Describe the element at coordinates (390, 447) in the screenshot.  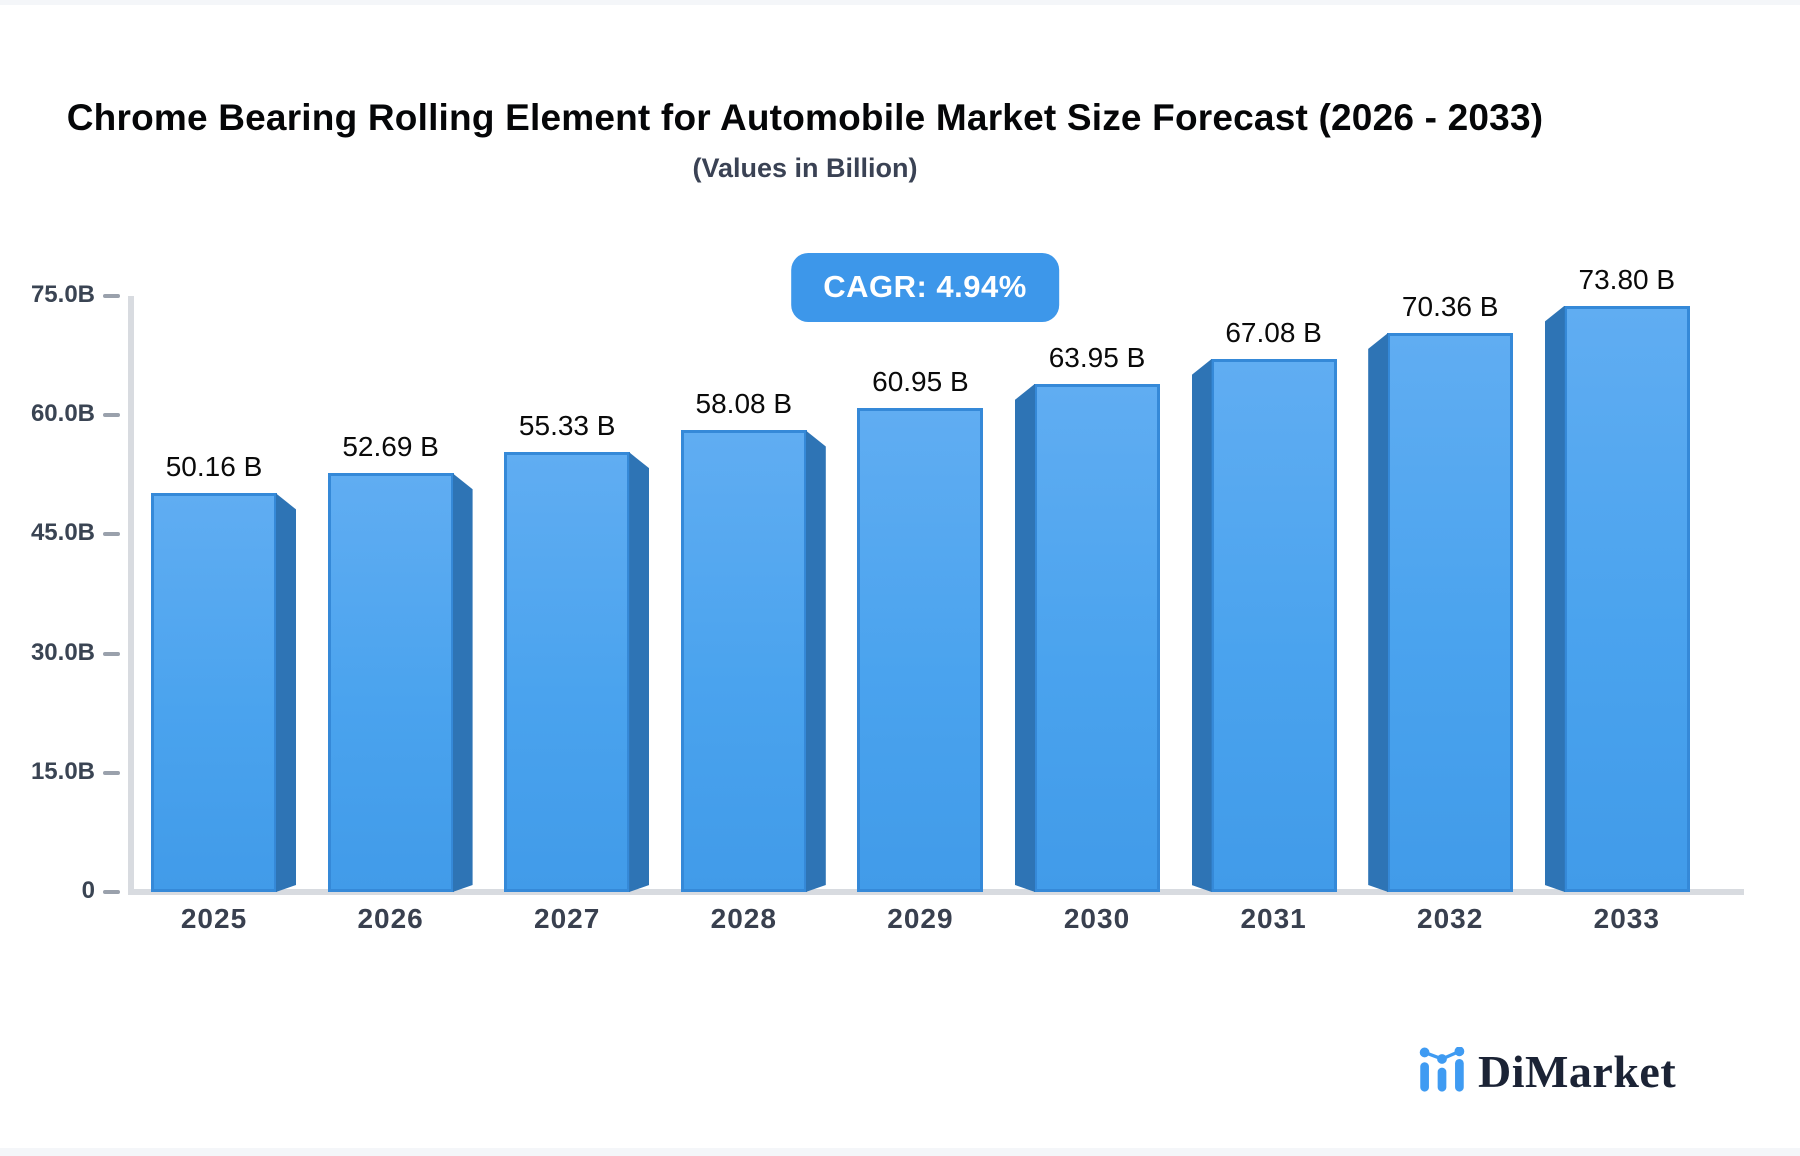
I see `bar-value-label: 52.69 B` at that location.